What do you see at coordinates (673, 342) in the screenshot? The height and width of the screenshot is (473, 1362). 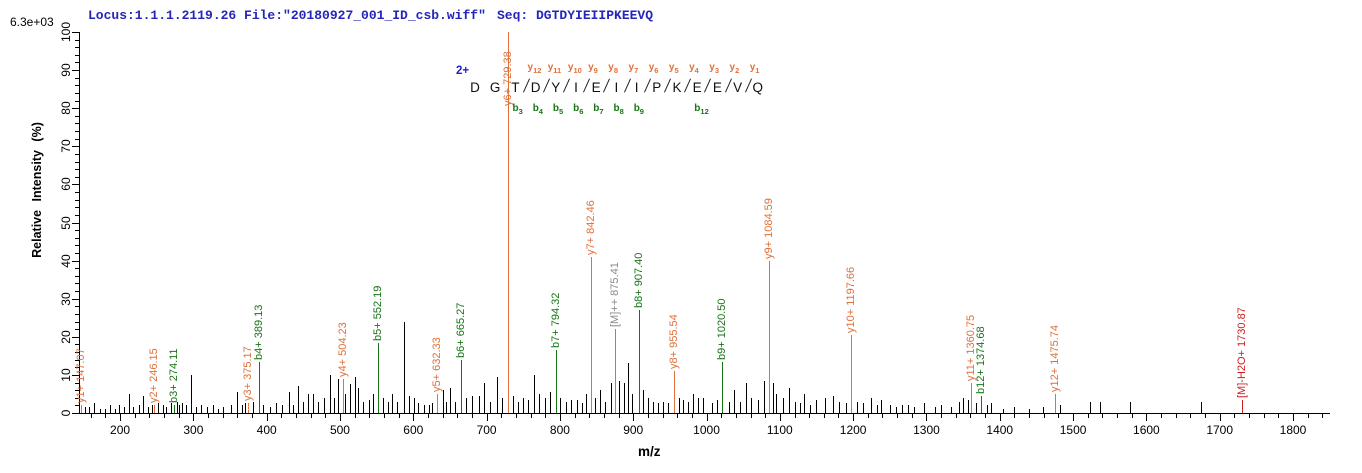 I see `fragment-ion-label: y8+ 955.54` at bounding box center [673, 342].